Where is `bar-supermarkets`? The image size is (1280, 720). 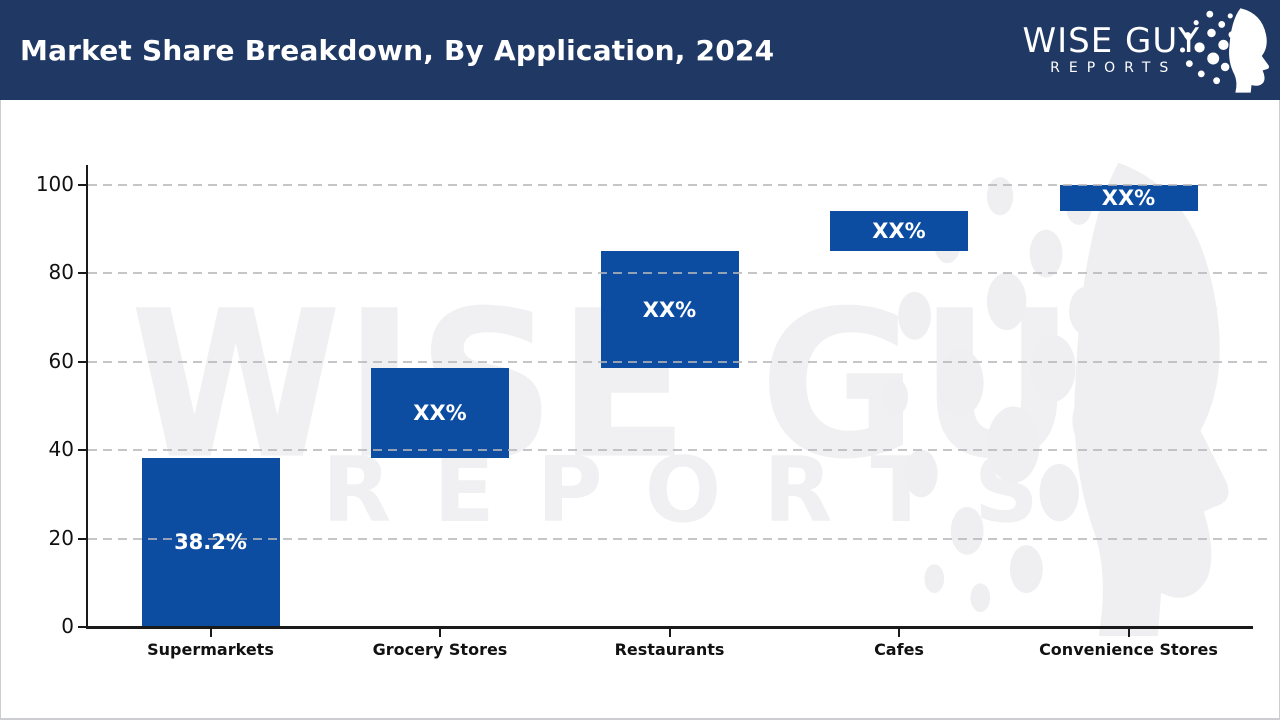 bar-supermarkets is located at coordinates (210, 542).